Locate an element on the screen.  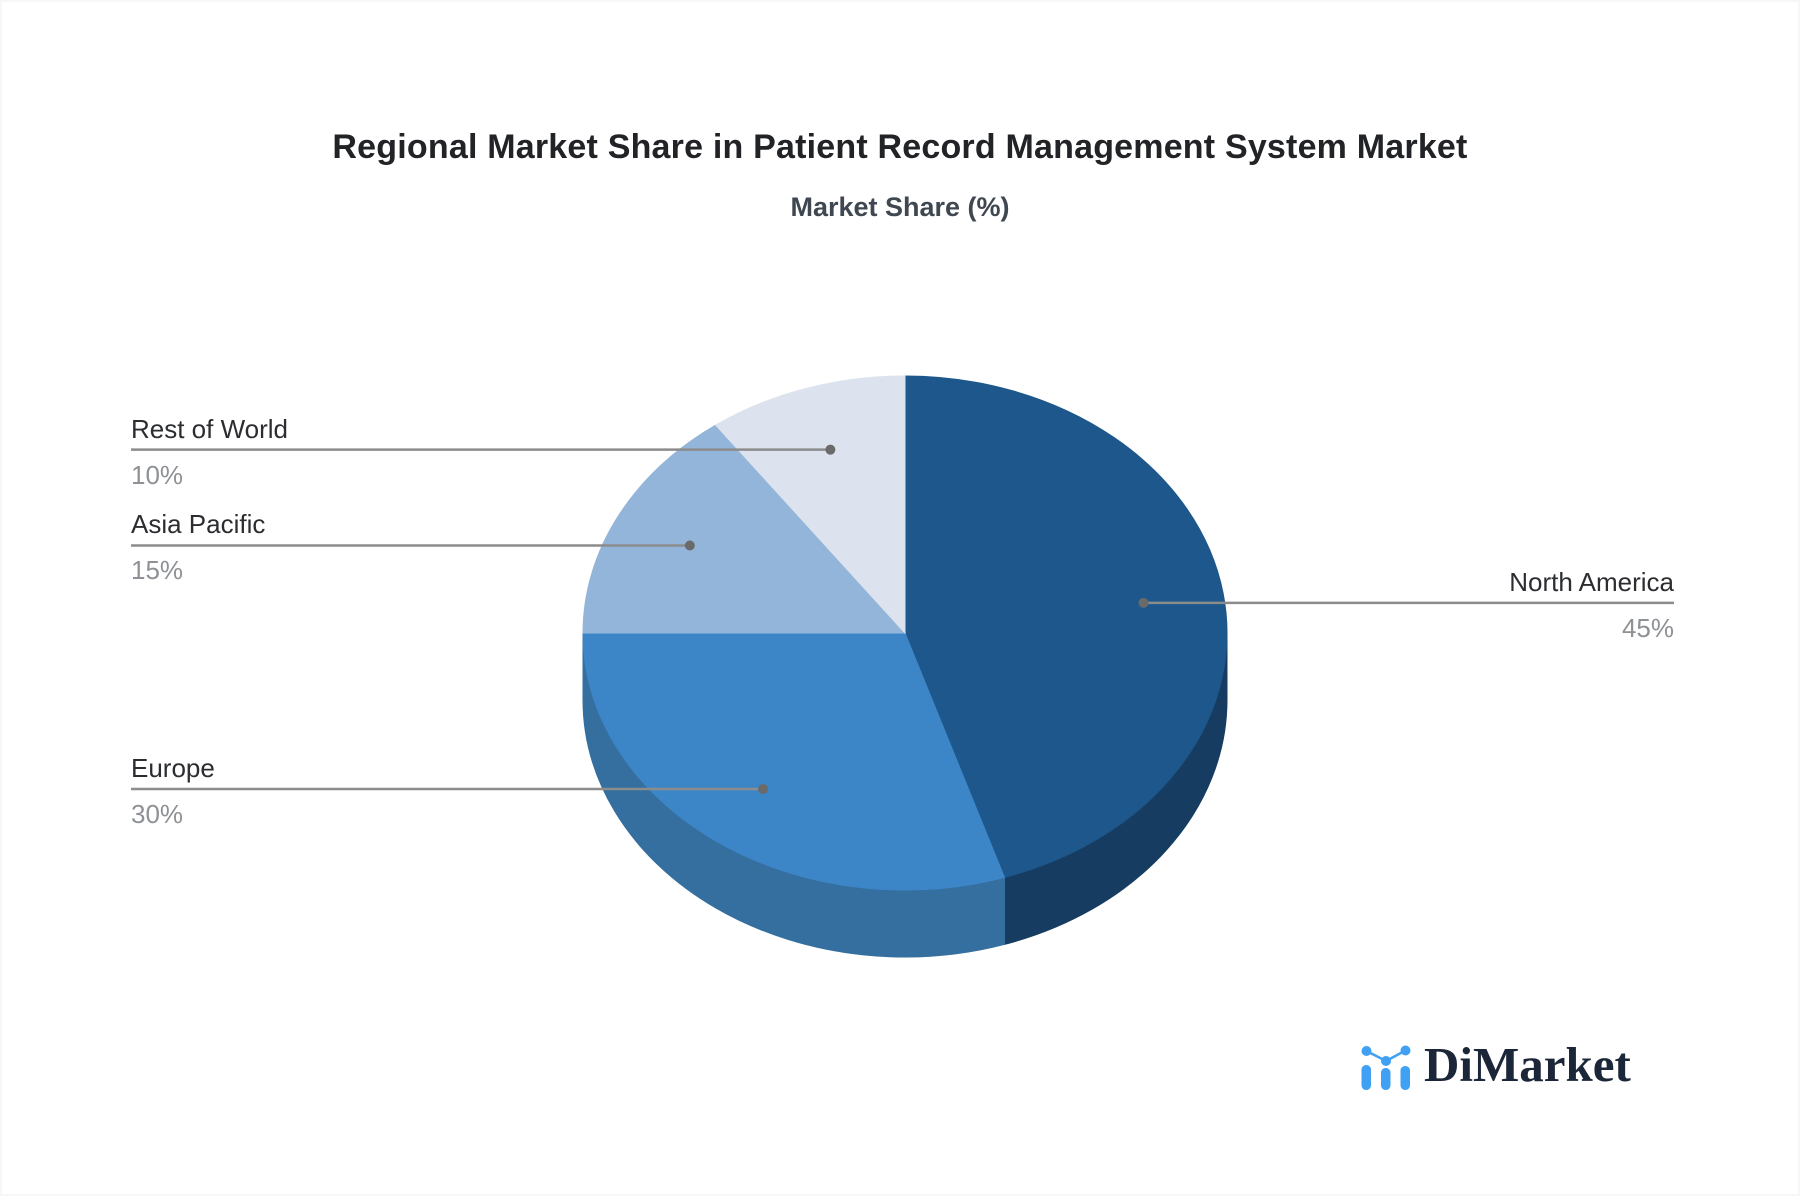
slice-label-asia-pacific: Asia Pacific is located at coordinates (198, 524).